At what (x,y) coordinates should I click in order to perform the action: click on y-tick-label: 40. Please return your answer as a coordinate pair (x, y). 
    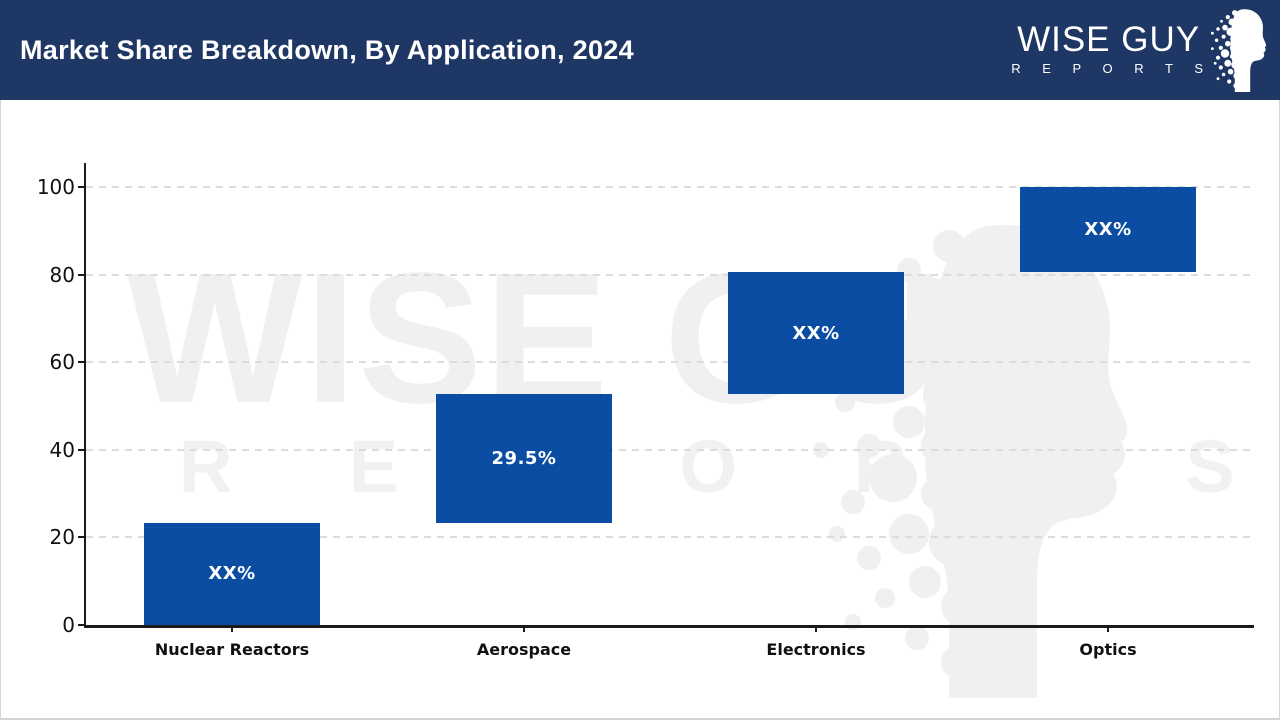
    Looking at the image, I should click on (62, 449).